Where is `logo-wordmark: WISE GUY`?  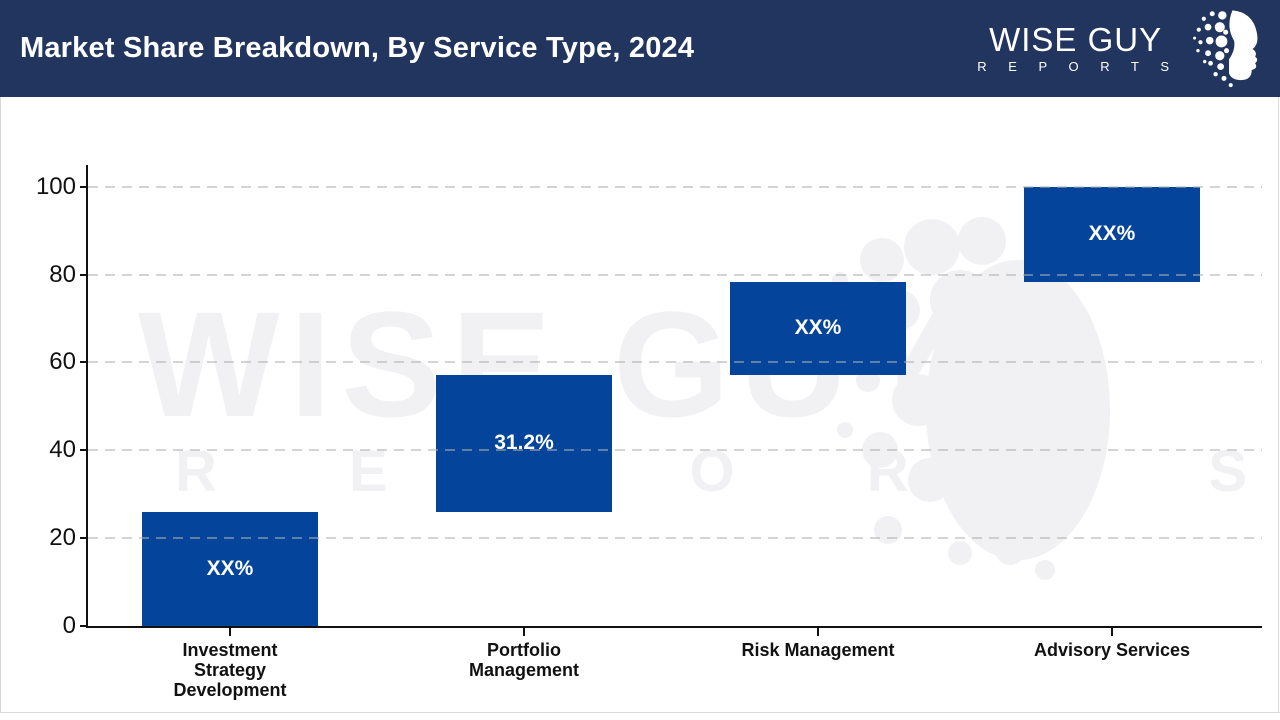
logo-wordmark: WISE GUY is located at coordinates (1076, 39).